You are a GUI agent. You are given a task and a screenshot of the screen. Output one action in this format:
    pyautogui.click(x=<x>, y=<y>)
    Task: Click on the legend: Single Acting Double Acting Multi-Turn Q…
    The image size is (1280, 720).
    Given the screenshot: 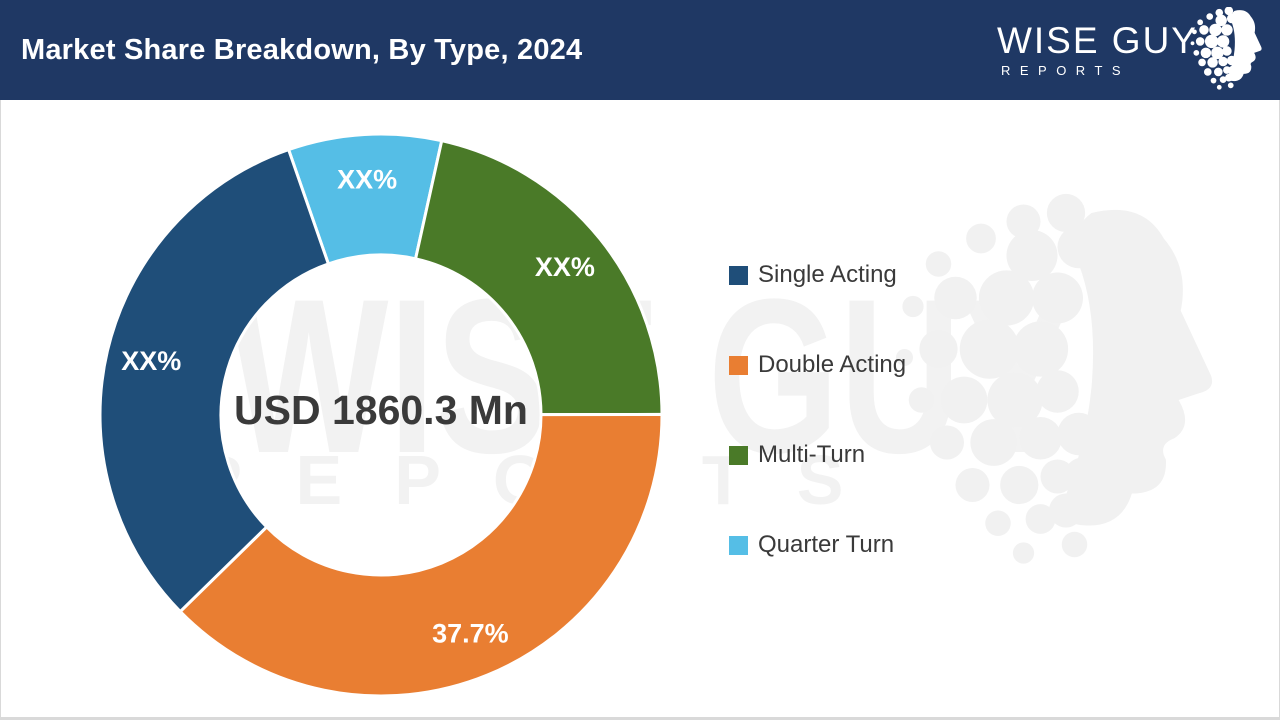 What is the action you would take?
    pyautogui.click(x=818, y=441)
    